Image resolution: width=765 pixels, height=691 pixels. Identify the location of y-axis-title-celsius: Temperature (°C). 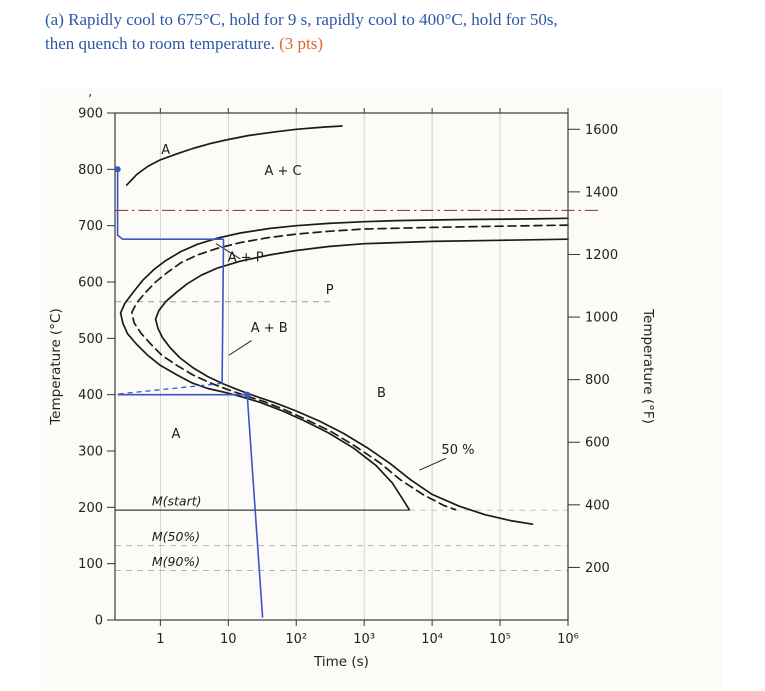
(56, 367).